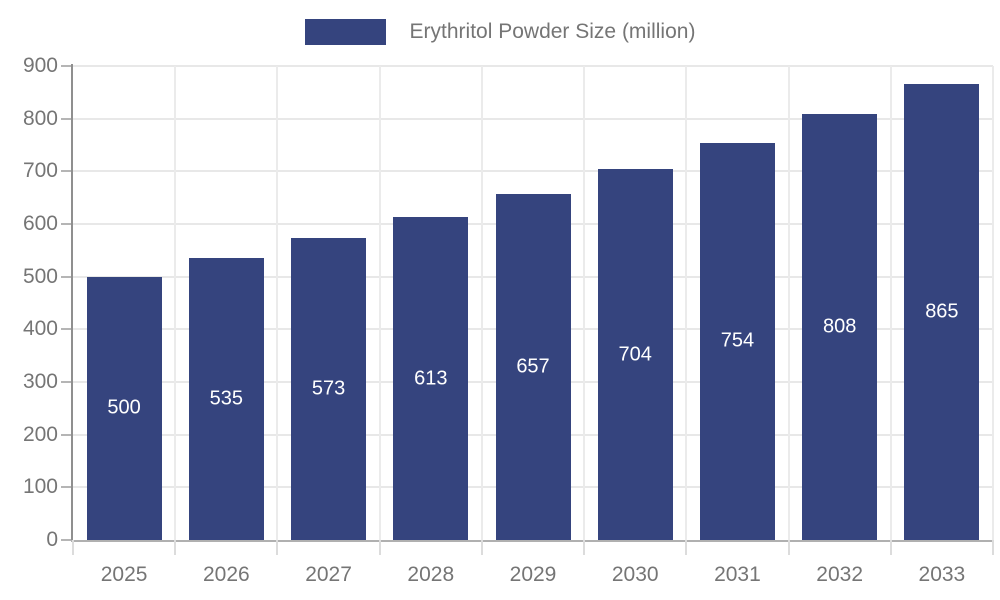 The width and height of the screenshot is (1000, 600). I want to click on chart-legend: Erythritol Powder Size (million), so click(500, 32).